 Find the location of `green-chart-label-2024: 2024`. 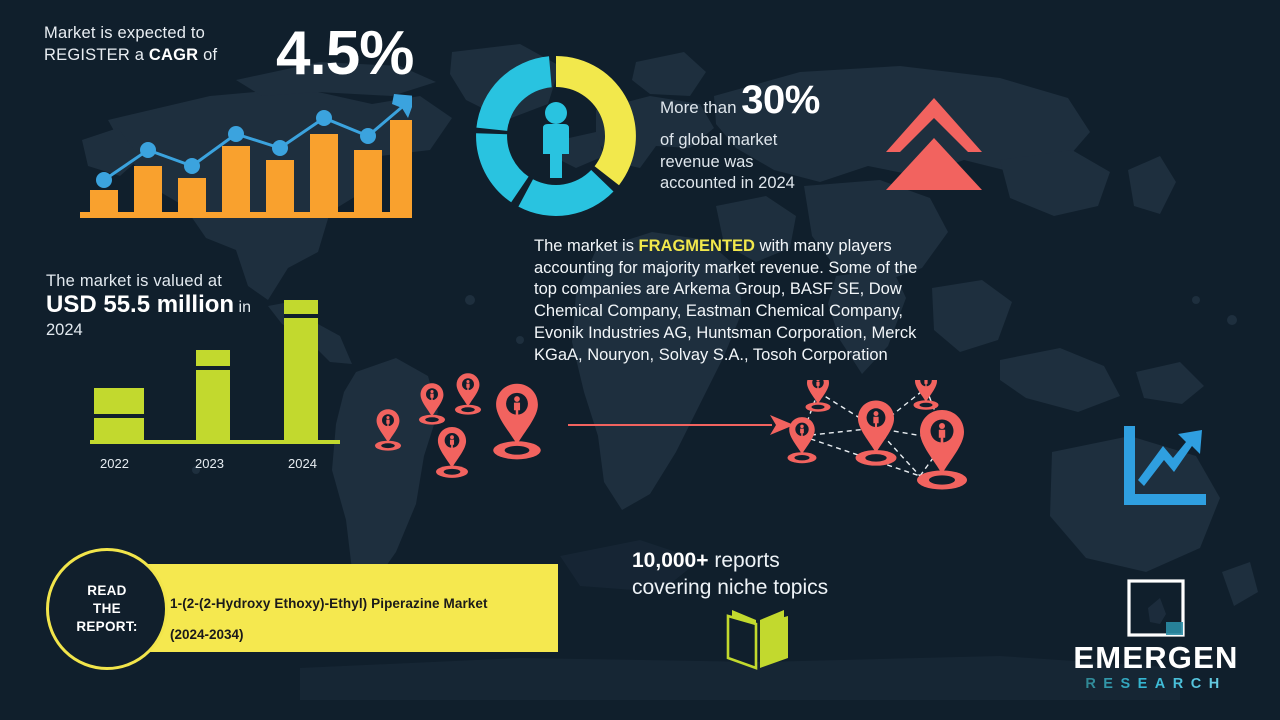

green-chart-label-2024: 2024 is located at coordinates (302, 463).